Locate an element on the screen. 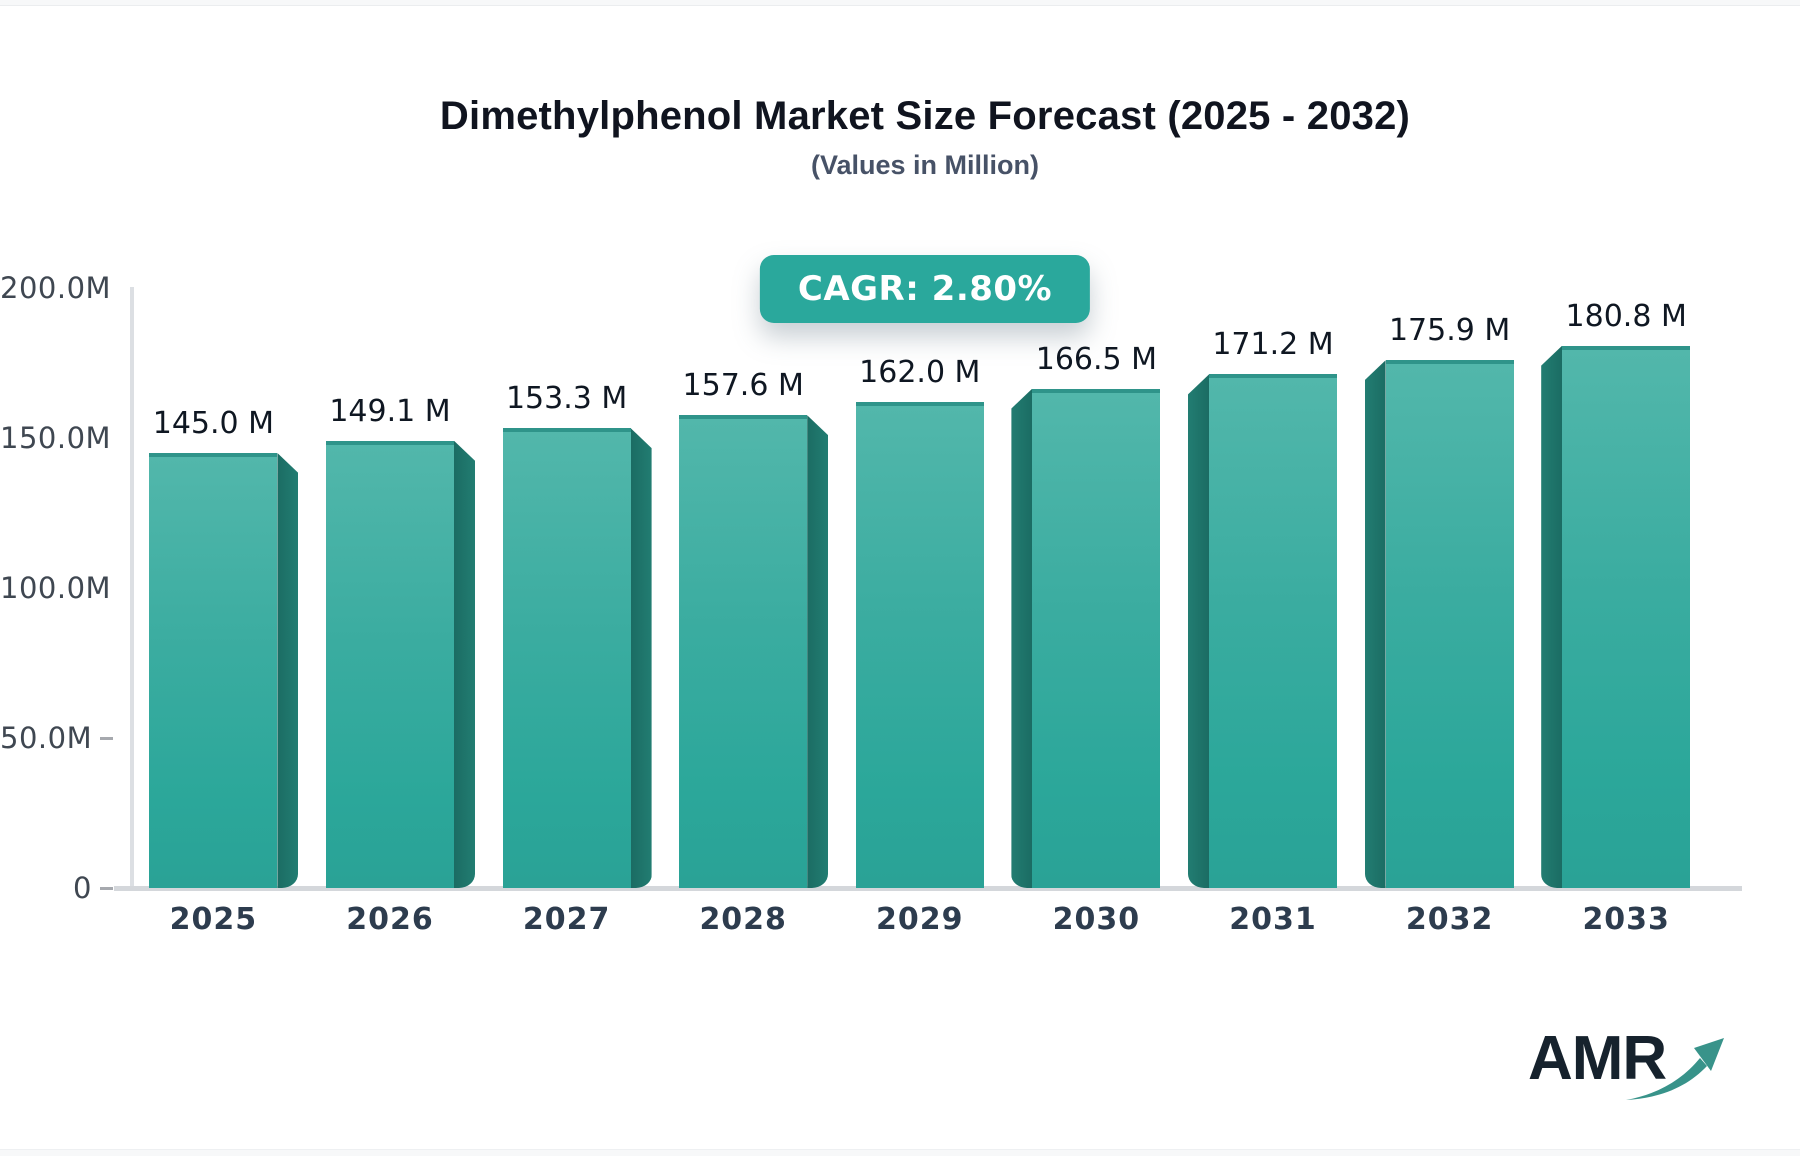 Image resolution: width=1800 pixels, height=1156 pixels. cagr-badge: CAGR: 2.80% is located at coordinates (925, 289).